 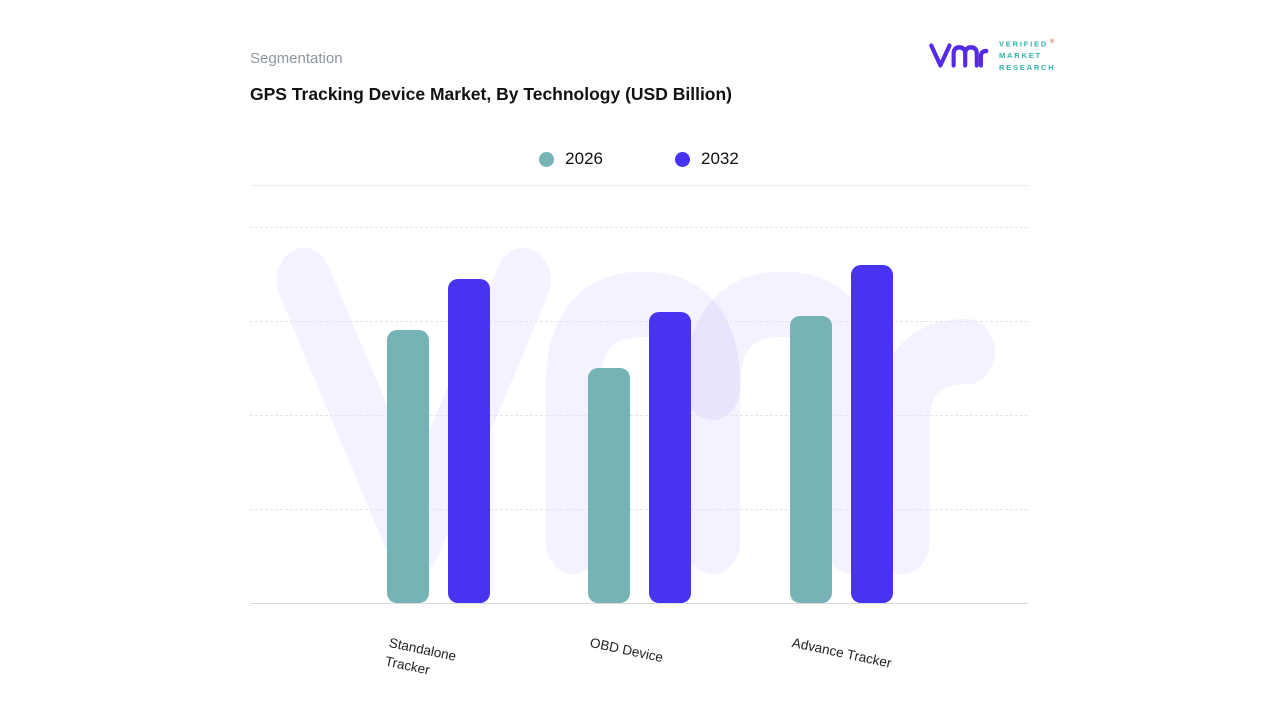 I want to click on legend-label: 2026, so click(x=584, y=158).